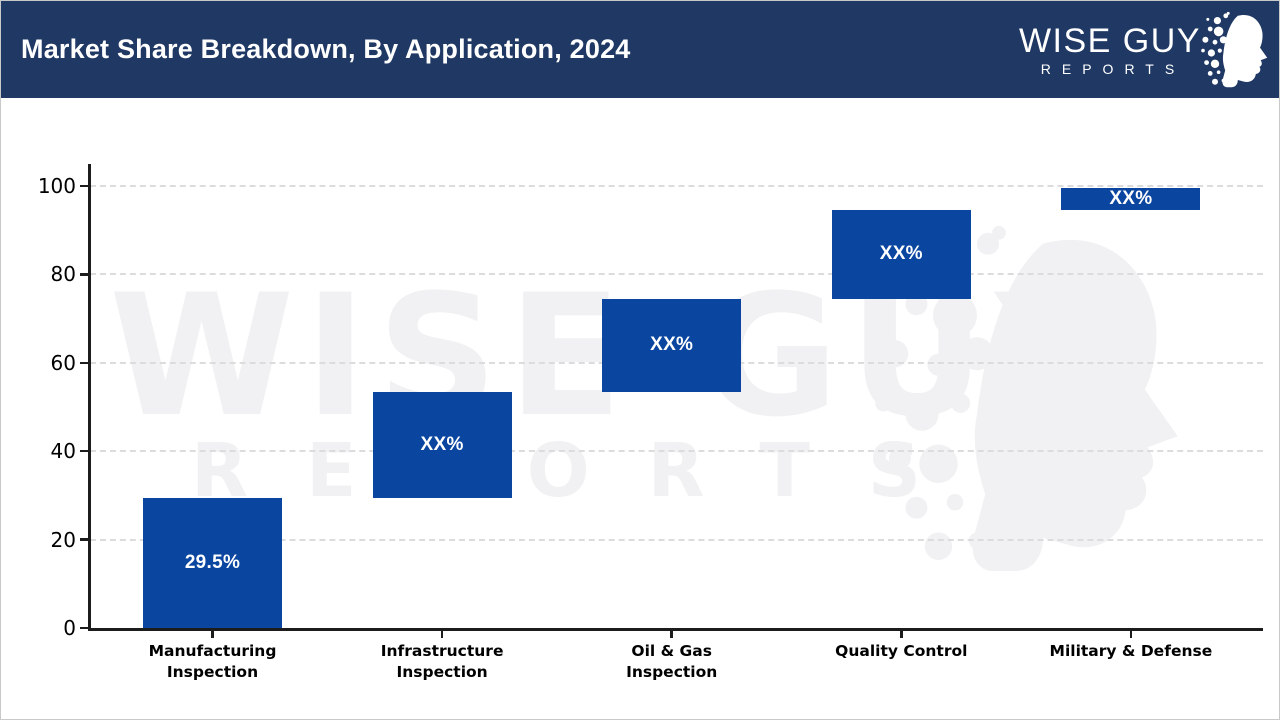 Image resolution: width=1280 pixels, height=720 pixels. What do you see at coordinates (676, 451) in the screenshot?
I see `gridline-y40` at bounding box center [676, 451].